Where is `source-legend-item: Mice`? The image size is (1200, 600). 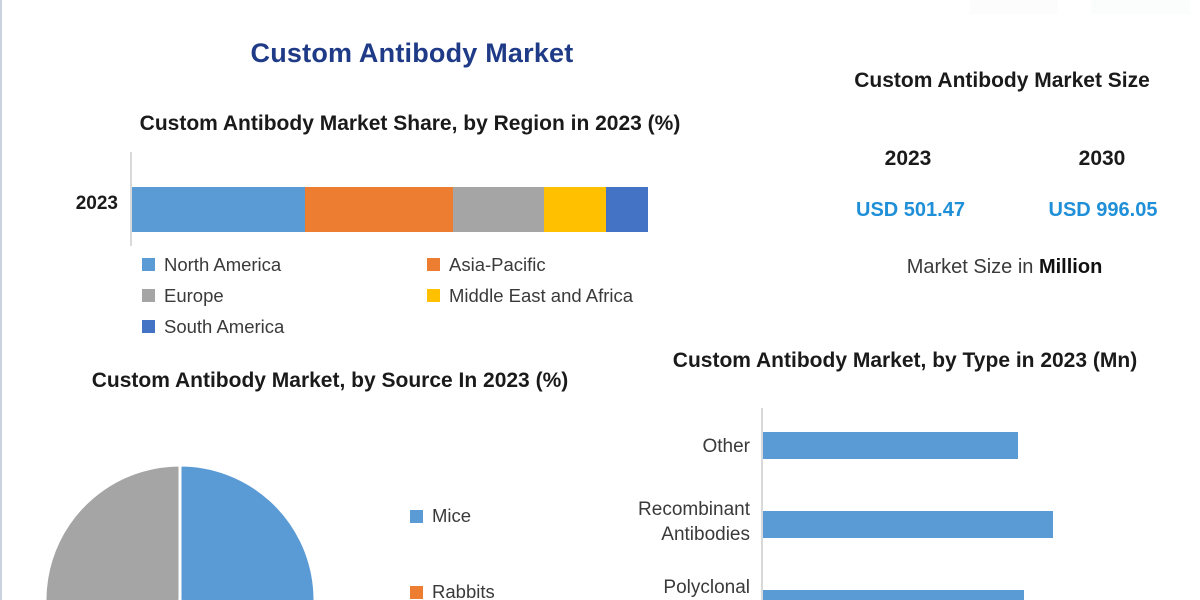 source-legend-item: Mice is located at coordinates (515, 516).